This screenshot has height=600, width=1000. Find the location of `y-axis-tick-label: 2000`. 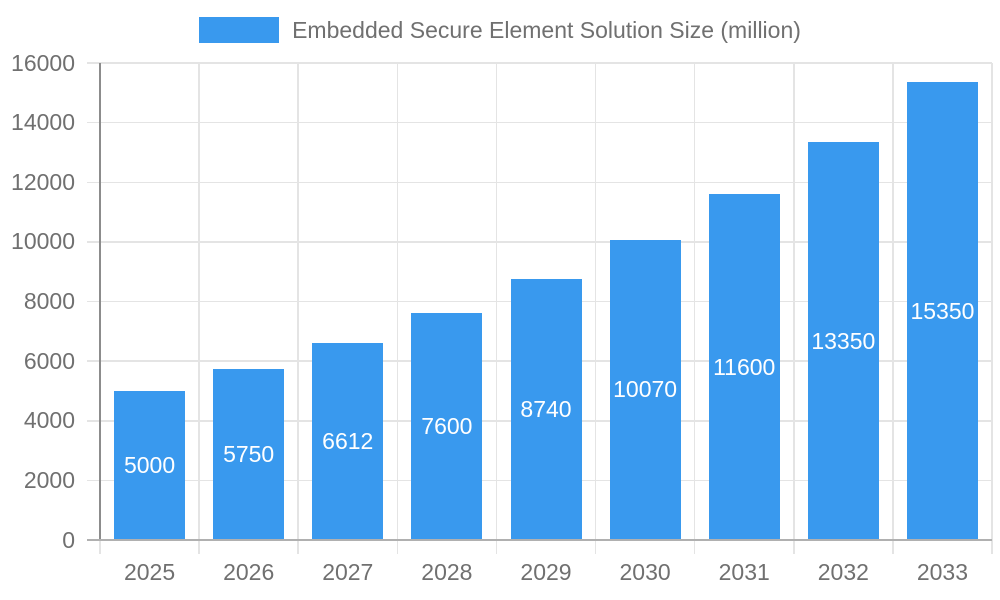

y-axis-tick-label: 2000 is located at coordinates (49, 479).